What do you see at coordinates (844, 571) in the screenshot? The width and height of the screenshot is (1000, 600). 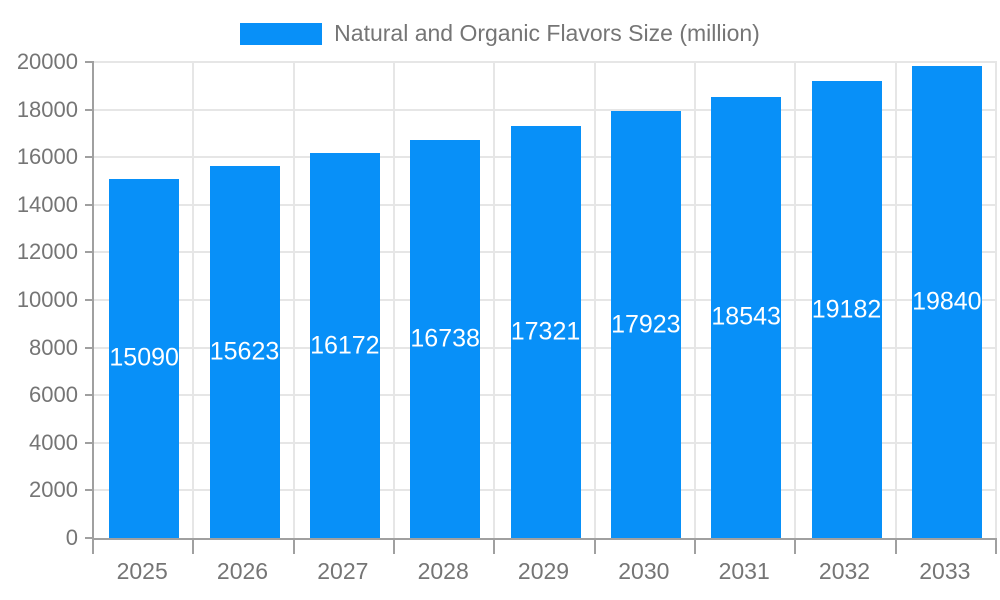 I see `x-axis-tick-label: 2032` at bounding box center [844, 571].